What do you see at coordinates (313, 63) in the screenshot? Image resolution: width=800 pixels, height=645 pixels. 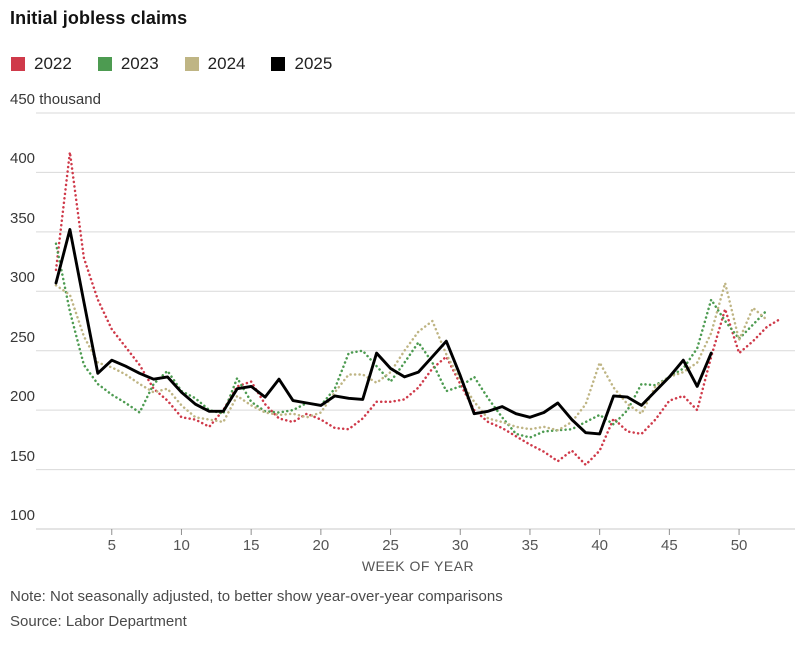 I see `legend-label: 2025` at bounding box center [313, 63].